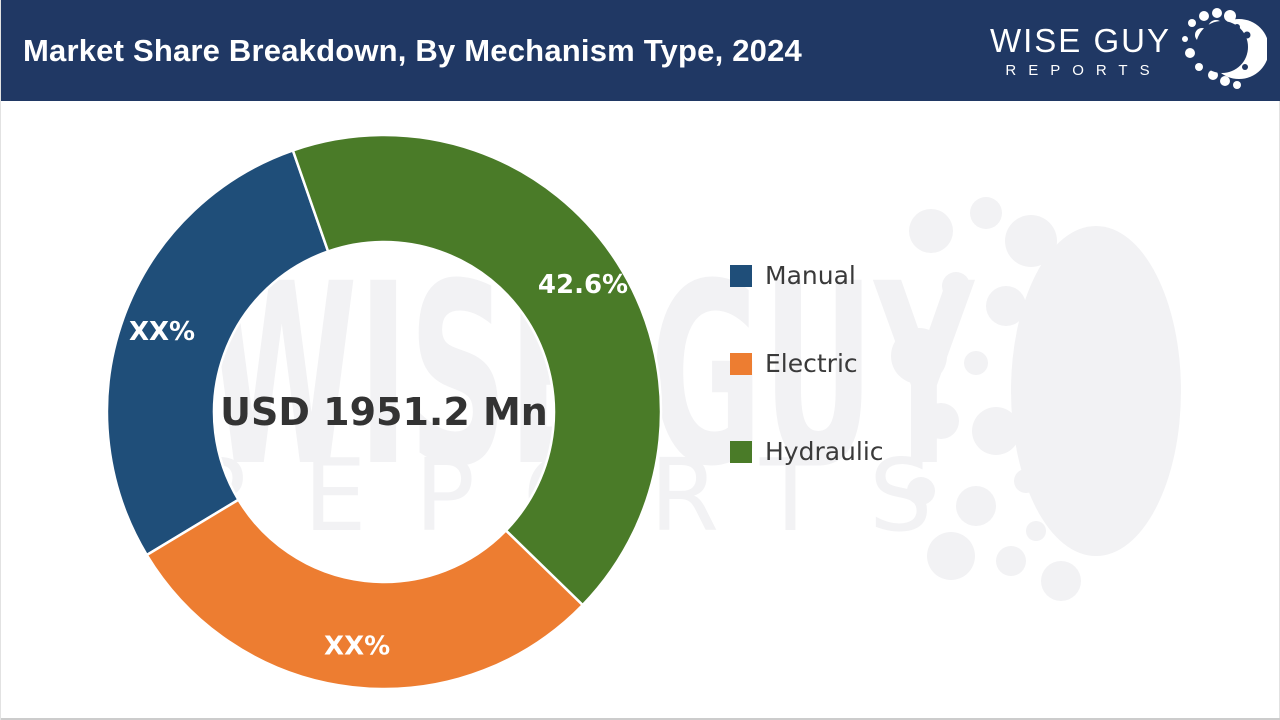 The image size is (1280, 720). I want to click on legend-item-manual: Manual, so click(807, 276).